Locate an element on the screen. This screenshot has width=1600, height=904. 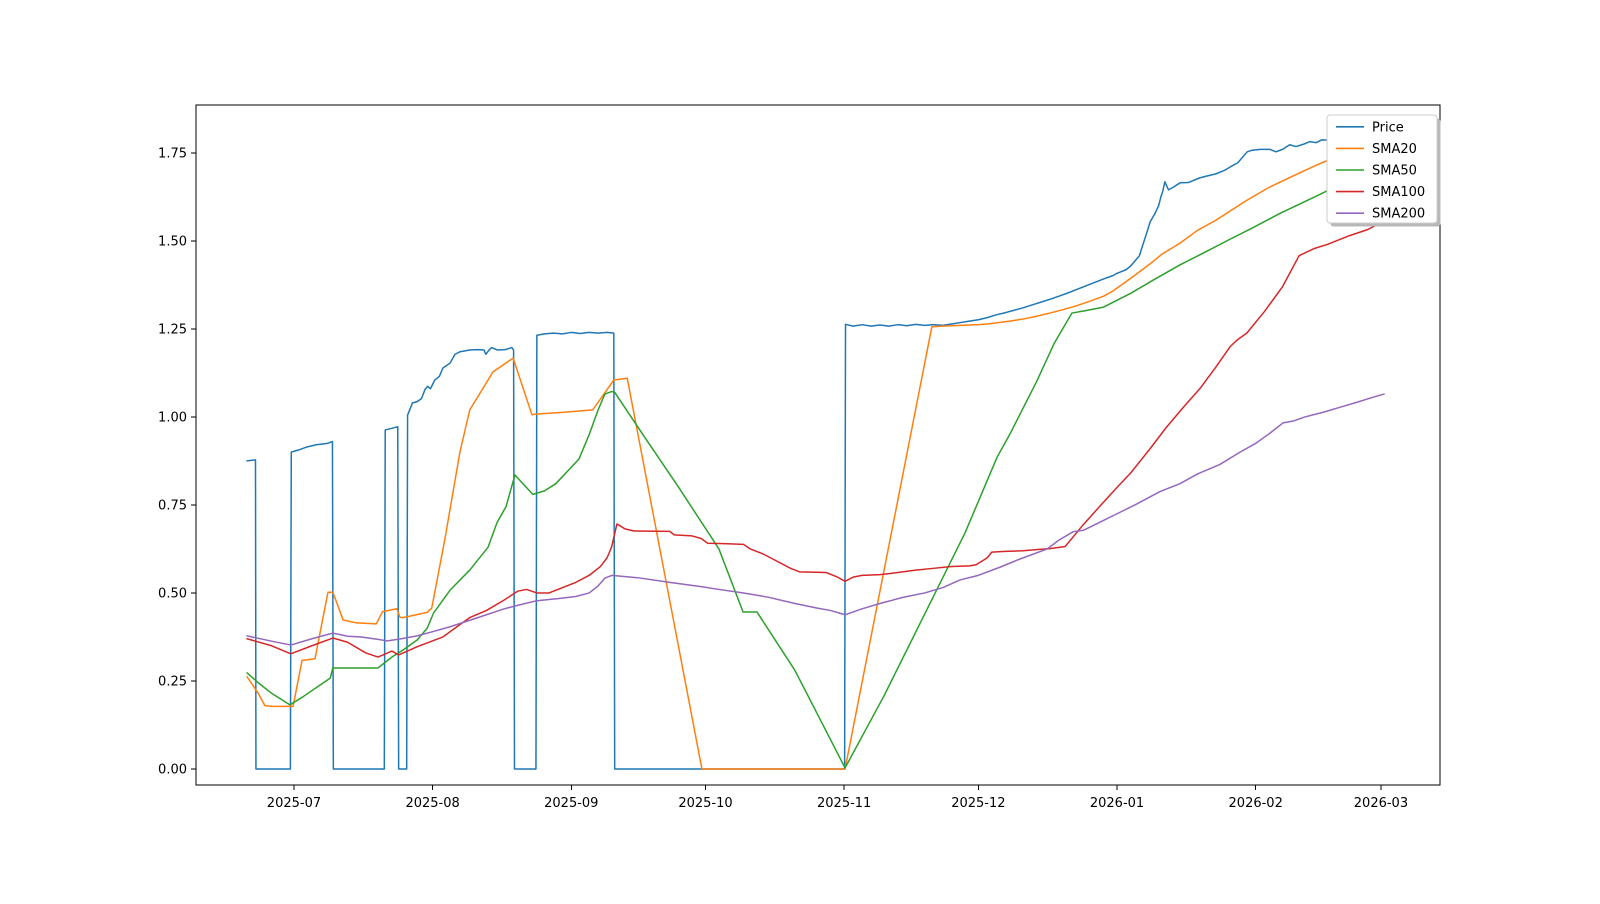
y-tick-label: 0.75 is located at coordinates (172, 505).